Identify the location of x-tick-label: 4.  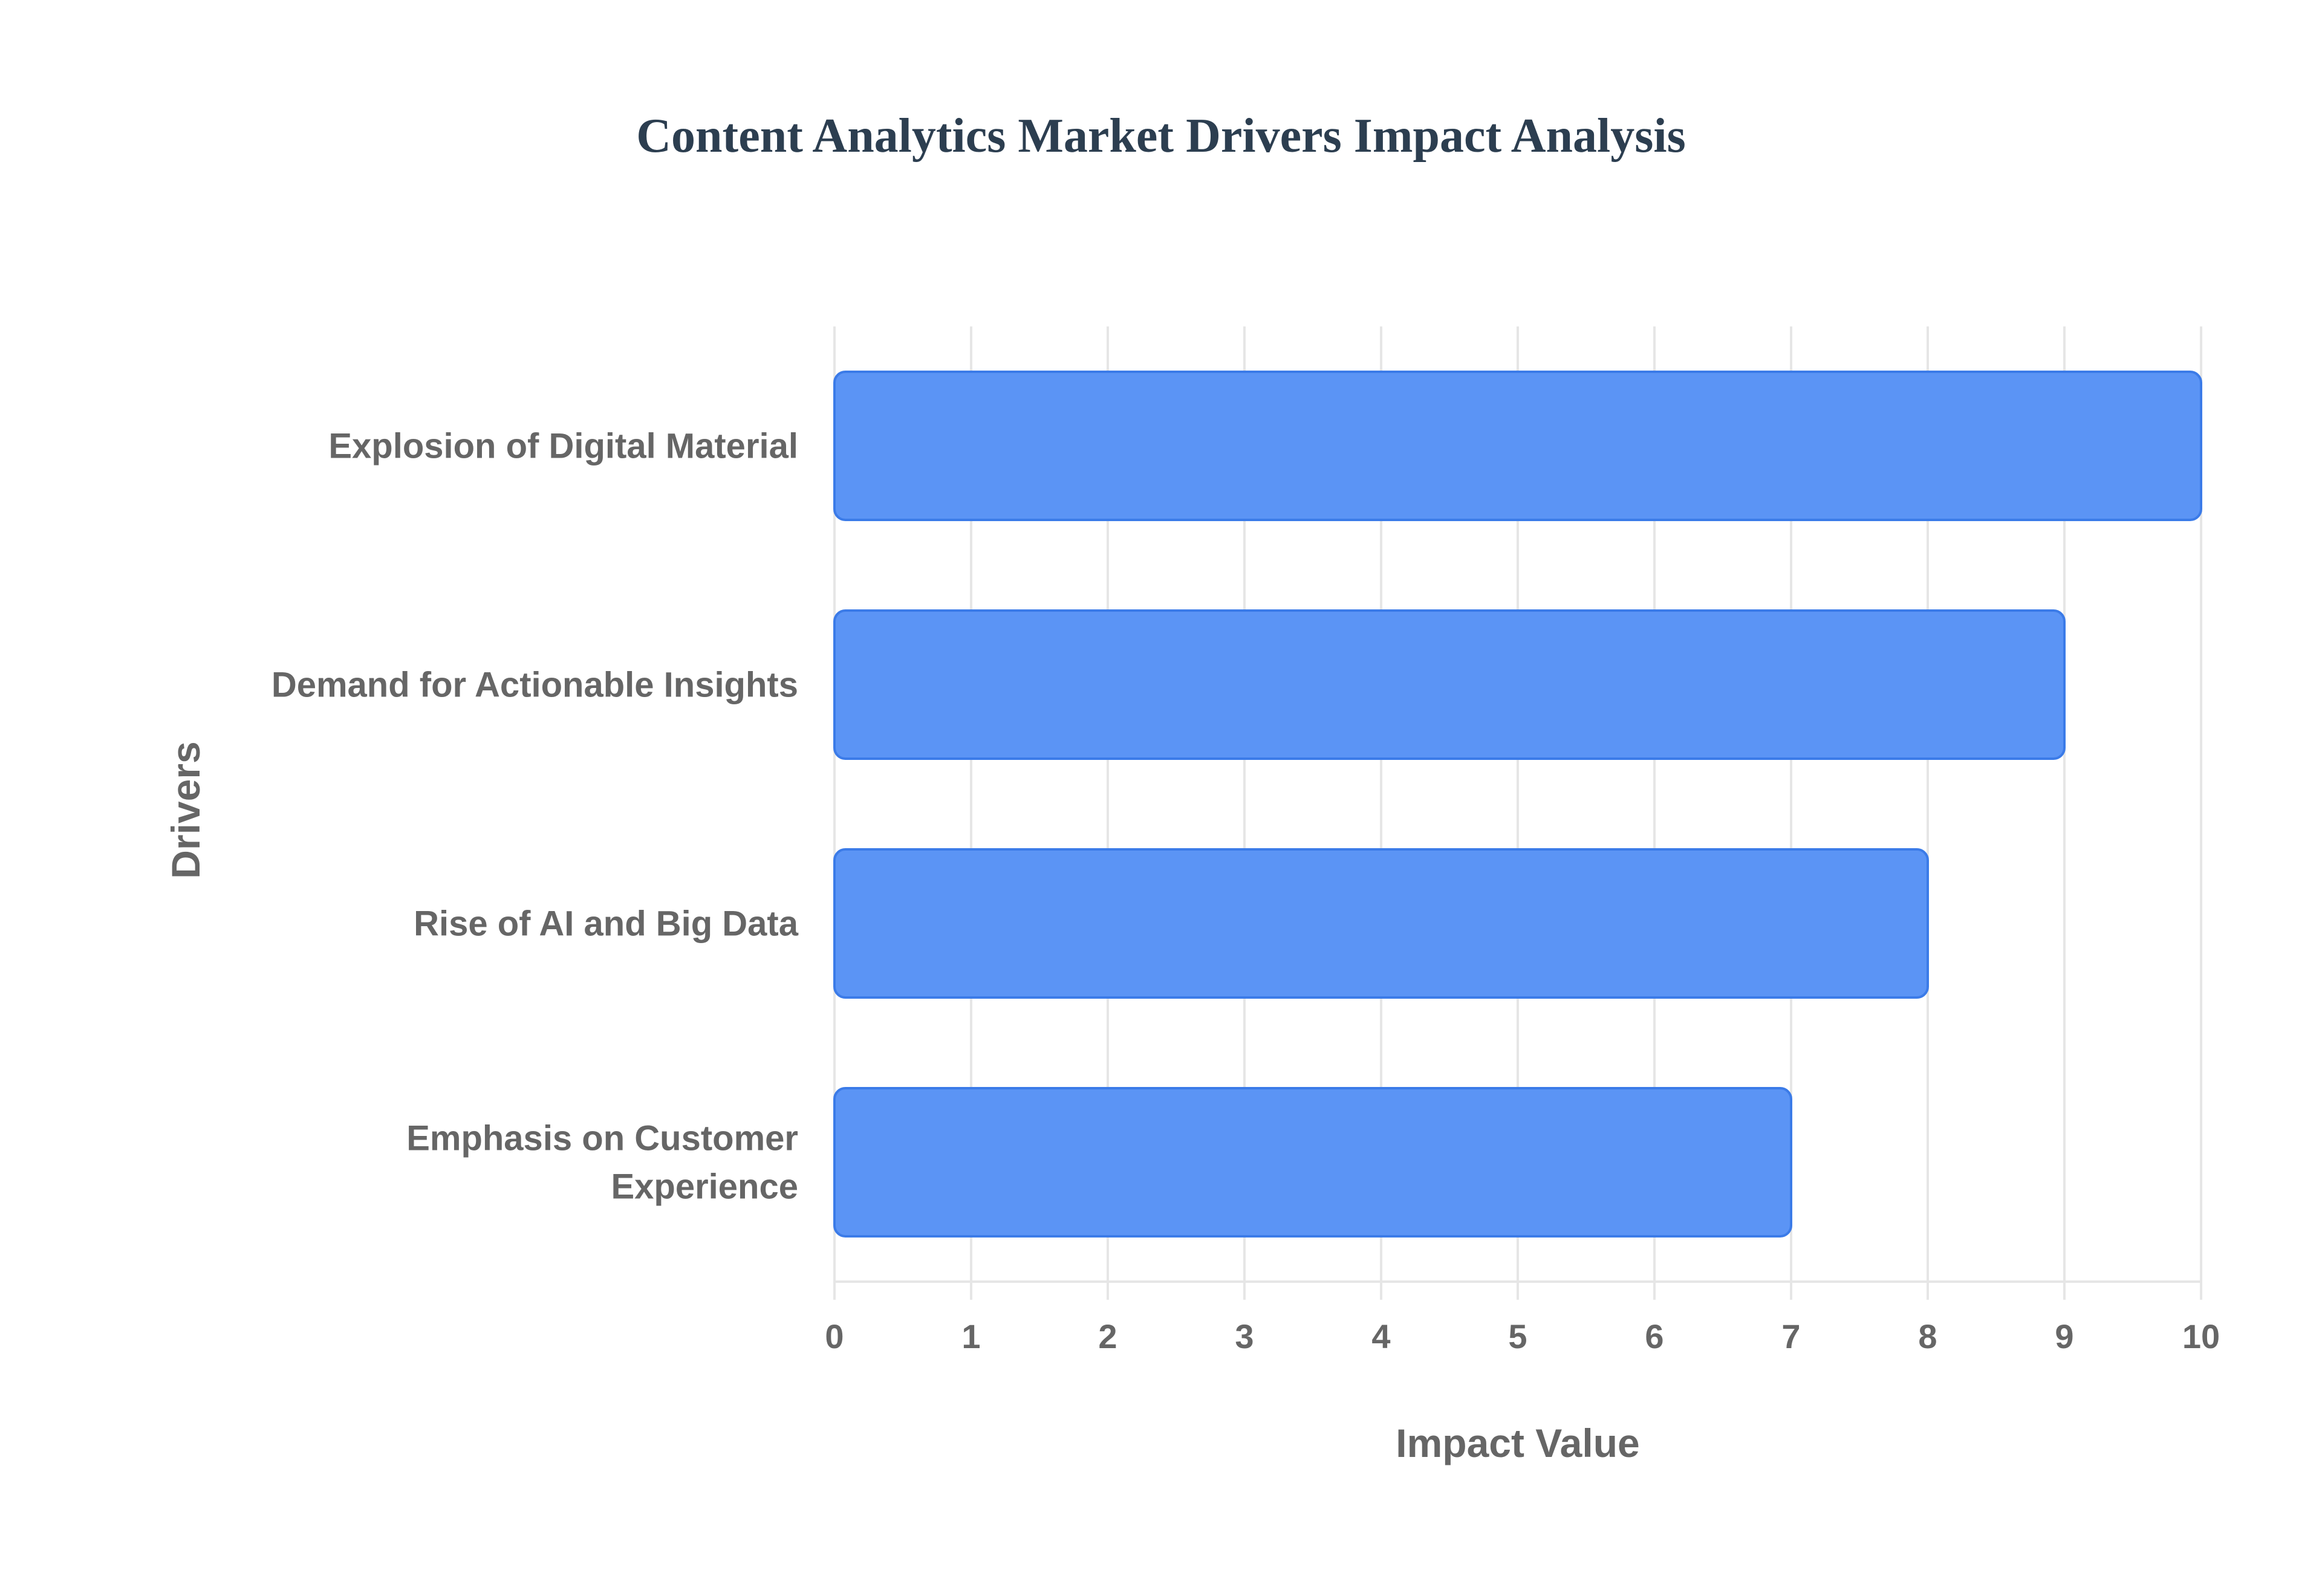
(1380, 1336).